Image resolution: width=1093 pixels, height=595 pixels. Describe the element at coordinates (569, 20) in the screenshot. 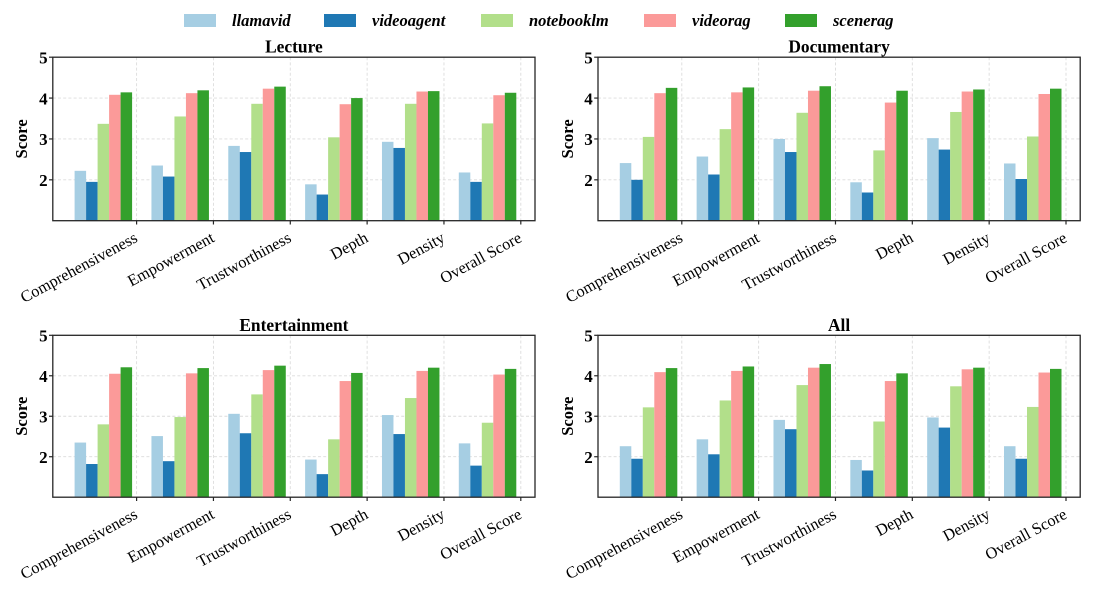

I see `svg-text: notebooklm` at that location.